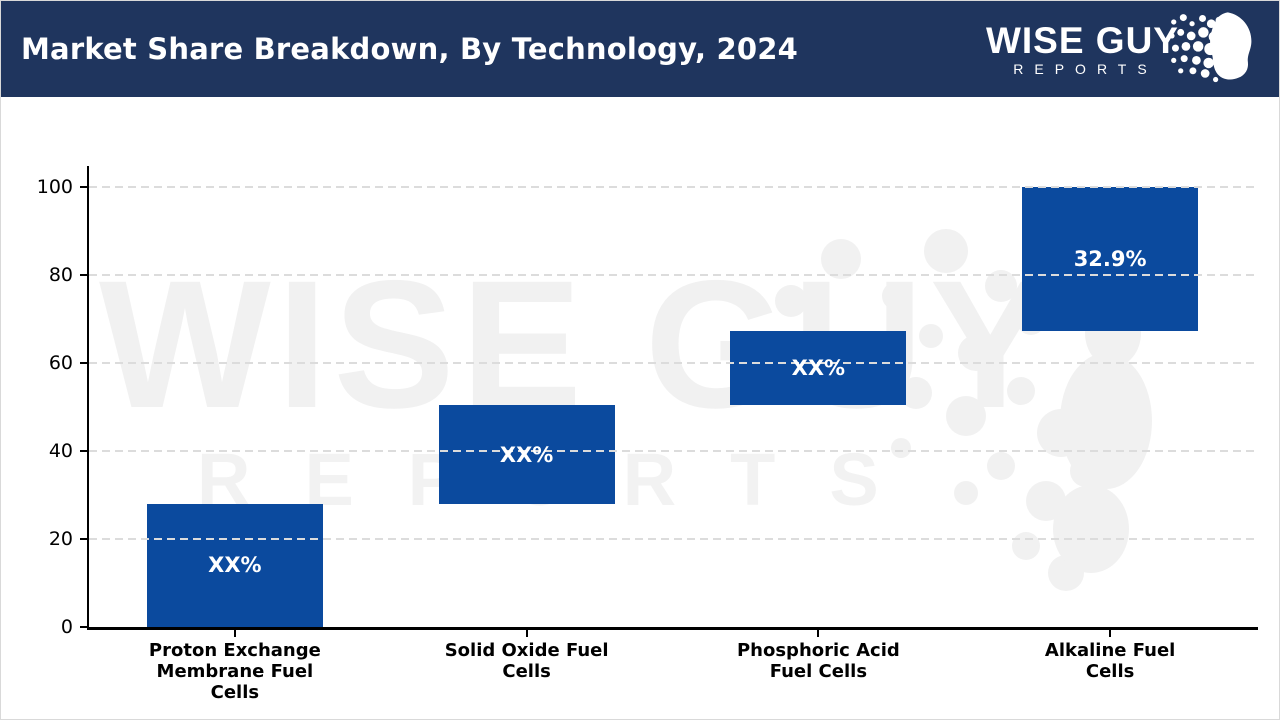 The height and width of the screenshot is (720, 1280). I want to click on y-tick-label: 60, so click(60, 362).